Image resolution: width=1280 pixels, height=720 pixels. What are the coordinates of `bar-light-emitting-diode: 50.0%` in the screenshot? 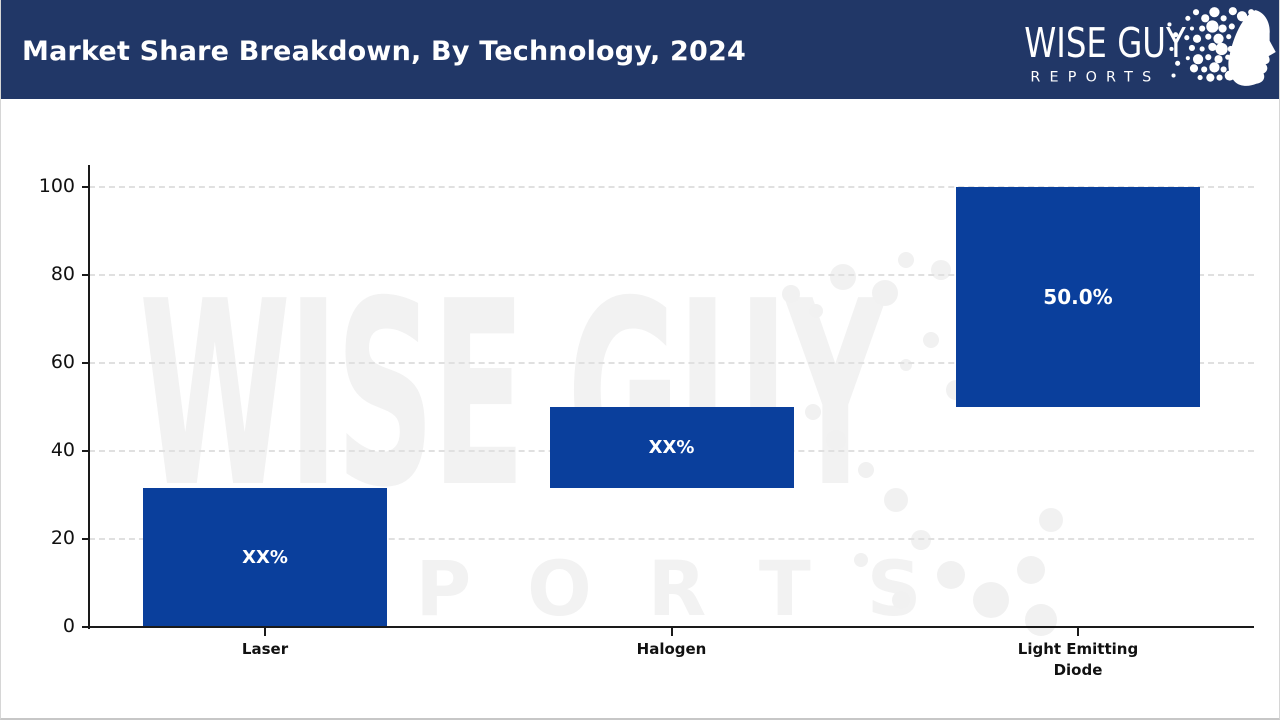 It's located at (1078, 296).